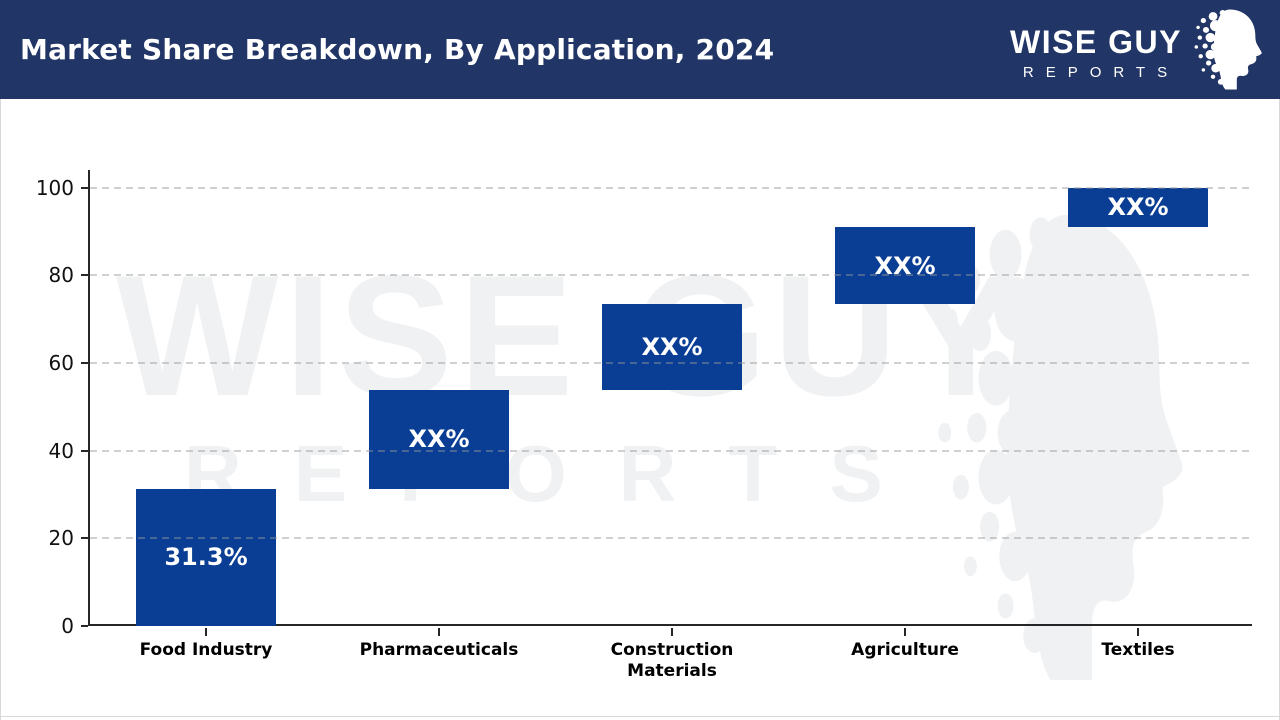 This screenshot has height=720, width=1280. I want to click on y-tick-label: 80, so click(61, 275).